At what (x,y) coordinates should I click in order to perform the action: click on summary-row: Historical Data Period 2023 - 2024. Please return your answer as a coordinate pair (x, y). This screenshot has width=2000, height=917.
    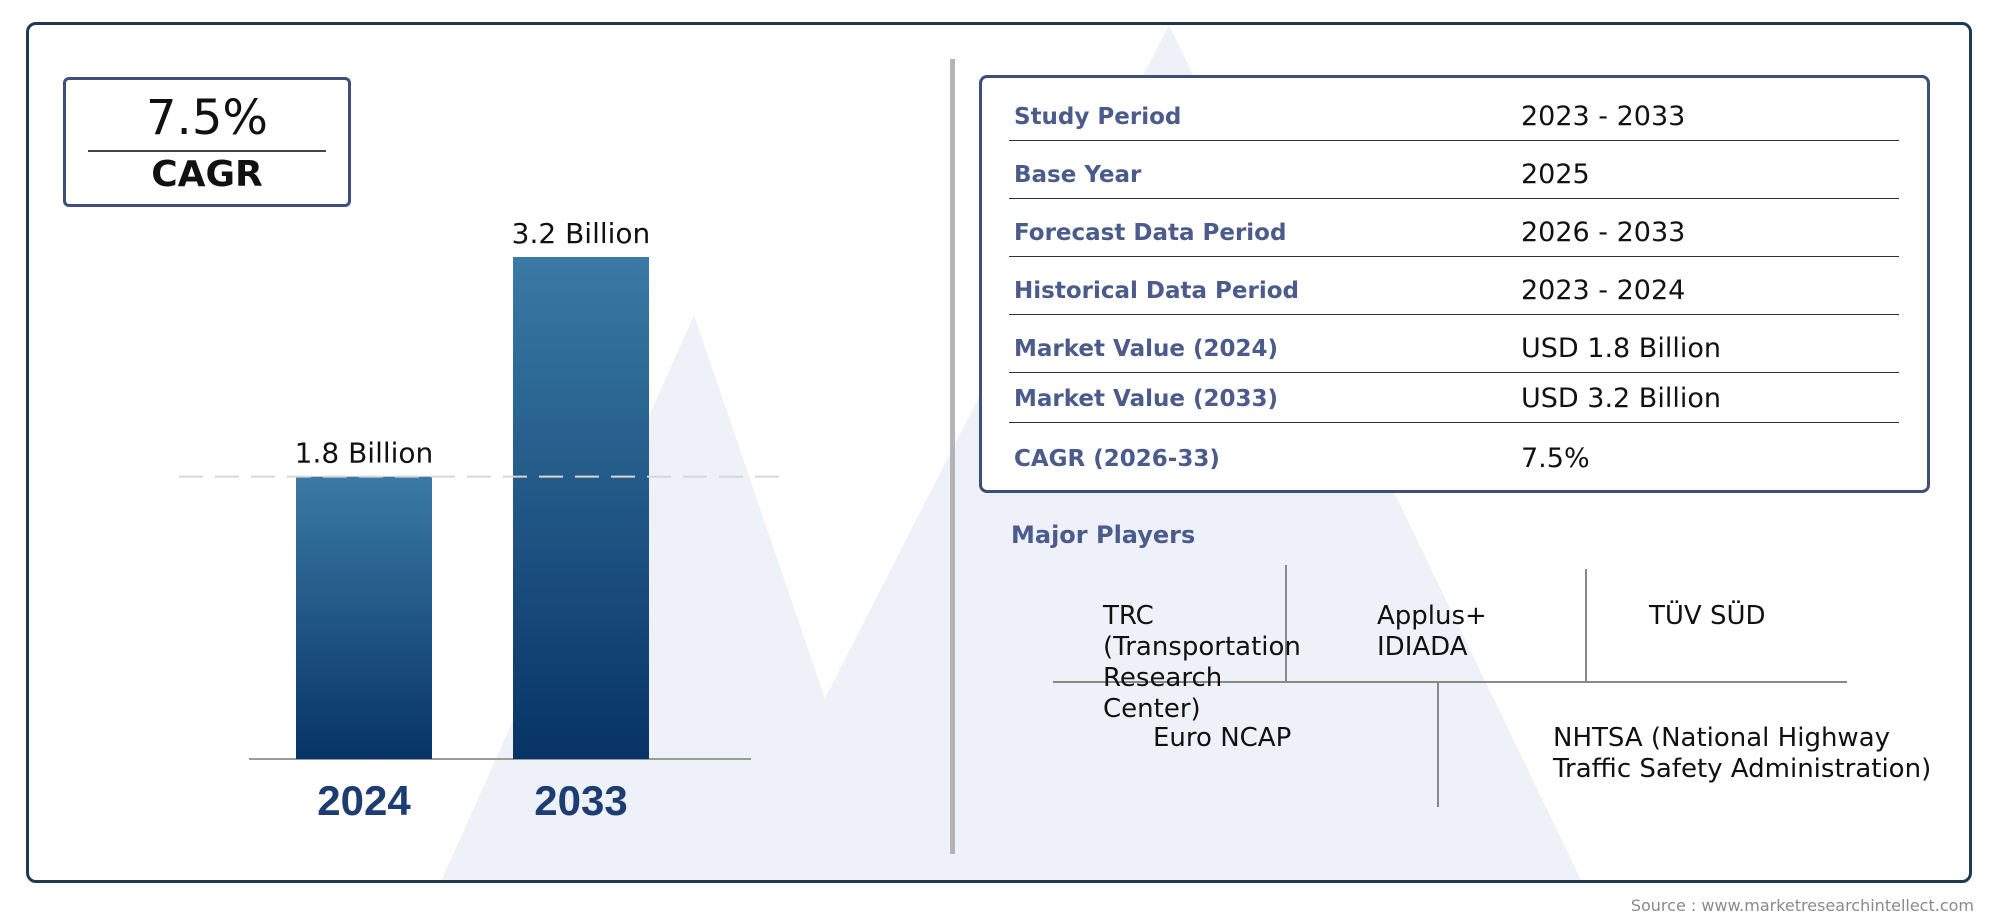
    Looking at the image, I should click on (1454, 285).